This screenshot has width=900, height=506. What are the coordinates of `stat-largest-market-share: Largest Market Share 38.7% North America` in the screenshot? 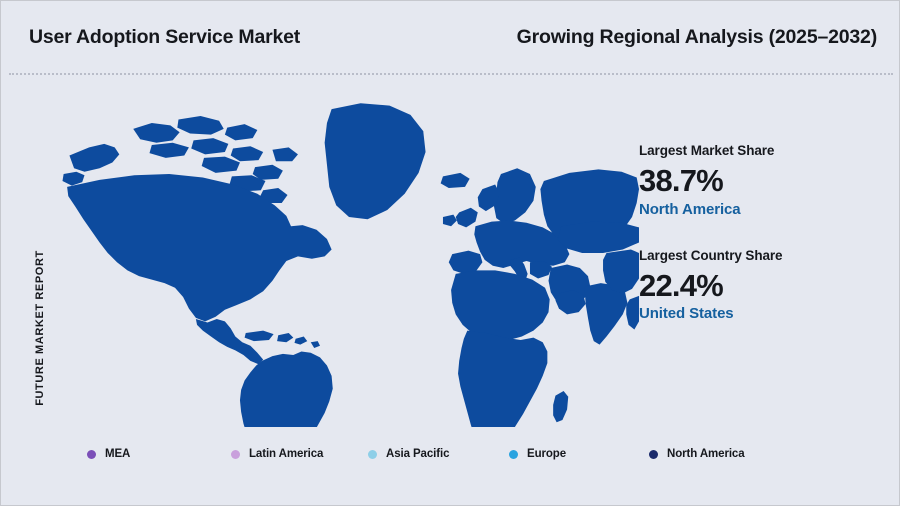 It's located at (761, 180).